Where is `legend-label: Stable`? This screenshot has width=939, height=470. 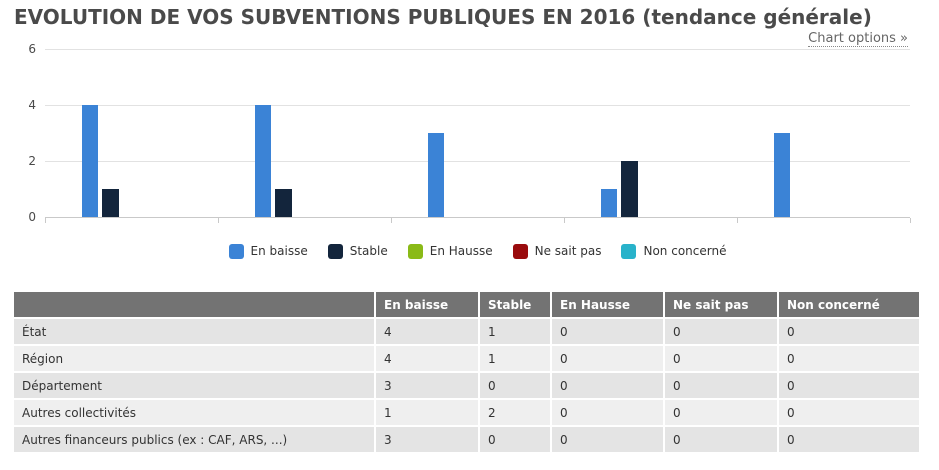 legend-label: Stable is located at coordinates (368, 251).